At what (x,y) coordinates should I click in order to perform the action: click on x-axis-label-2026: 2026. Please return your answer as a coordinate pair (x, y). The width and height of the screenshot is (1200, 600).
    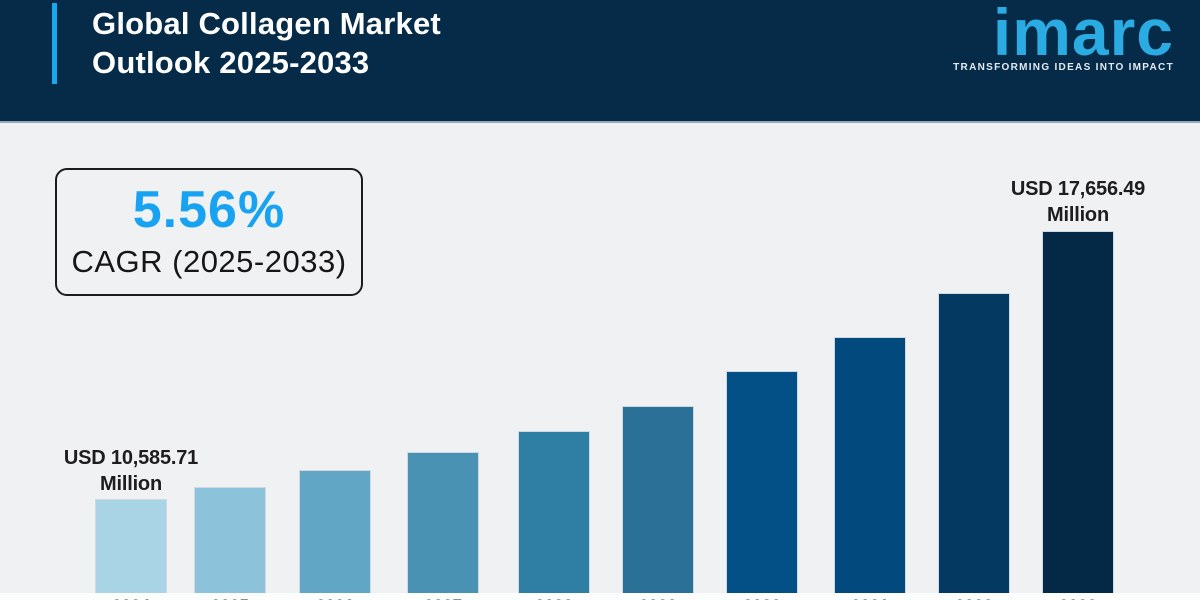
    Looking at the image, I should click on (335, 598).